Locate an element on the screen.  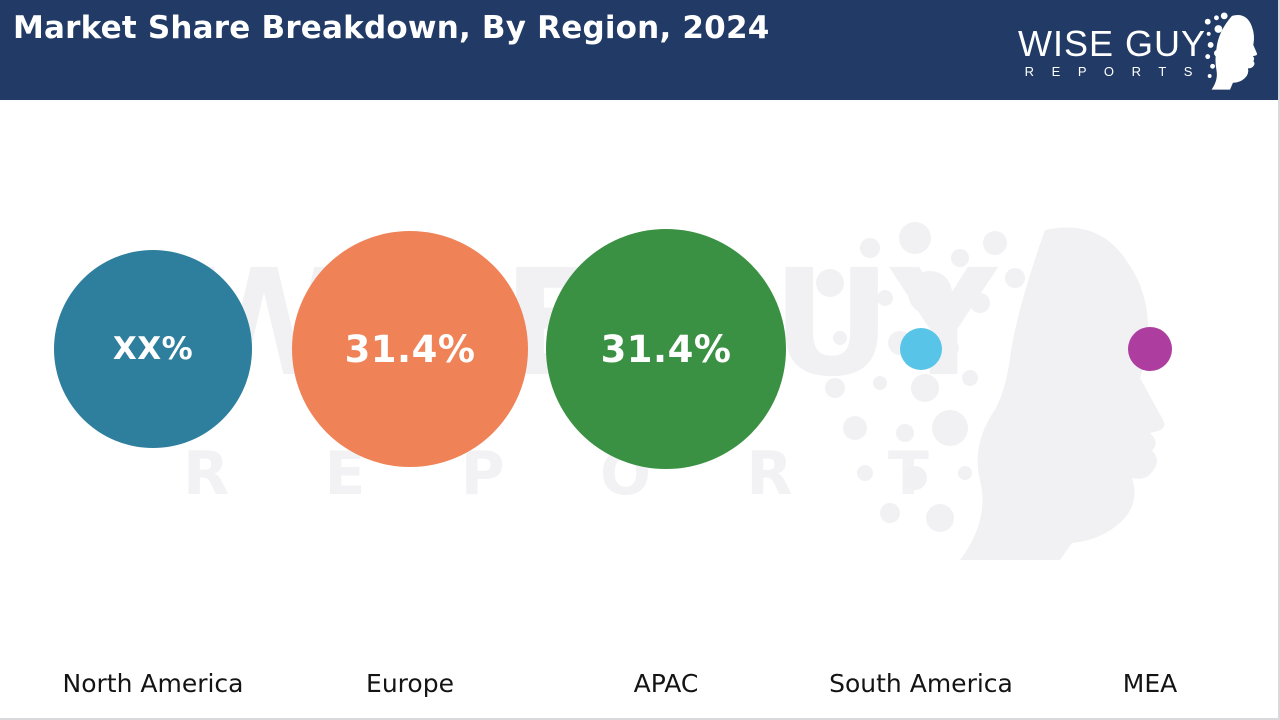
wise-guy-face-icon is located at coordinates (1230, 51).